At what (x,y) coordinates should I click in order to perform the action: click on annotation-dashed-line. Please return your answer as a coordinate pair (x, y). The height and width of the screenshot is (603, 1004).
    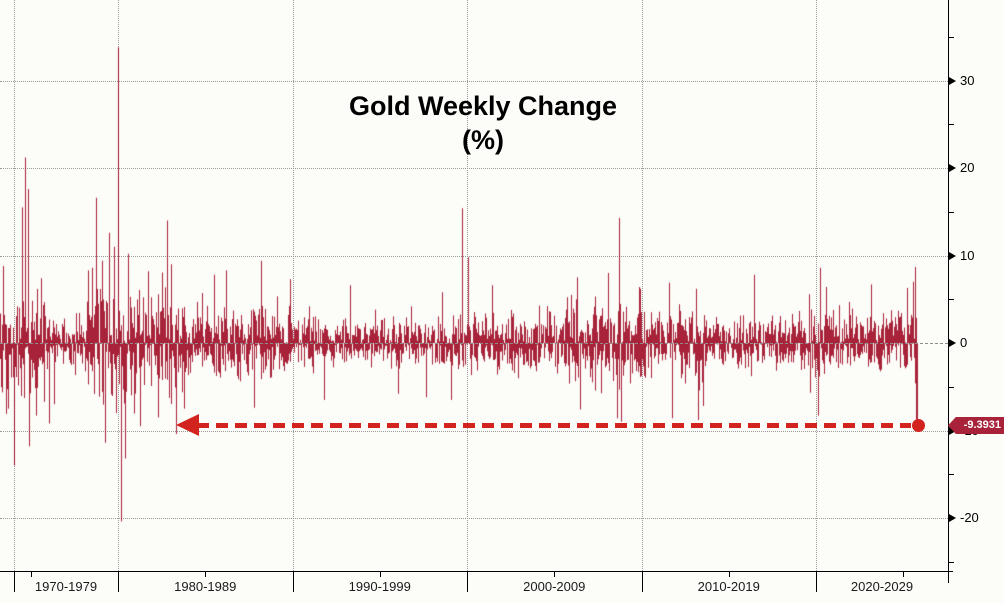
    Looking at the image, I should click on (554, 425).